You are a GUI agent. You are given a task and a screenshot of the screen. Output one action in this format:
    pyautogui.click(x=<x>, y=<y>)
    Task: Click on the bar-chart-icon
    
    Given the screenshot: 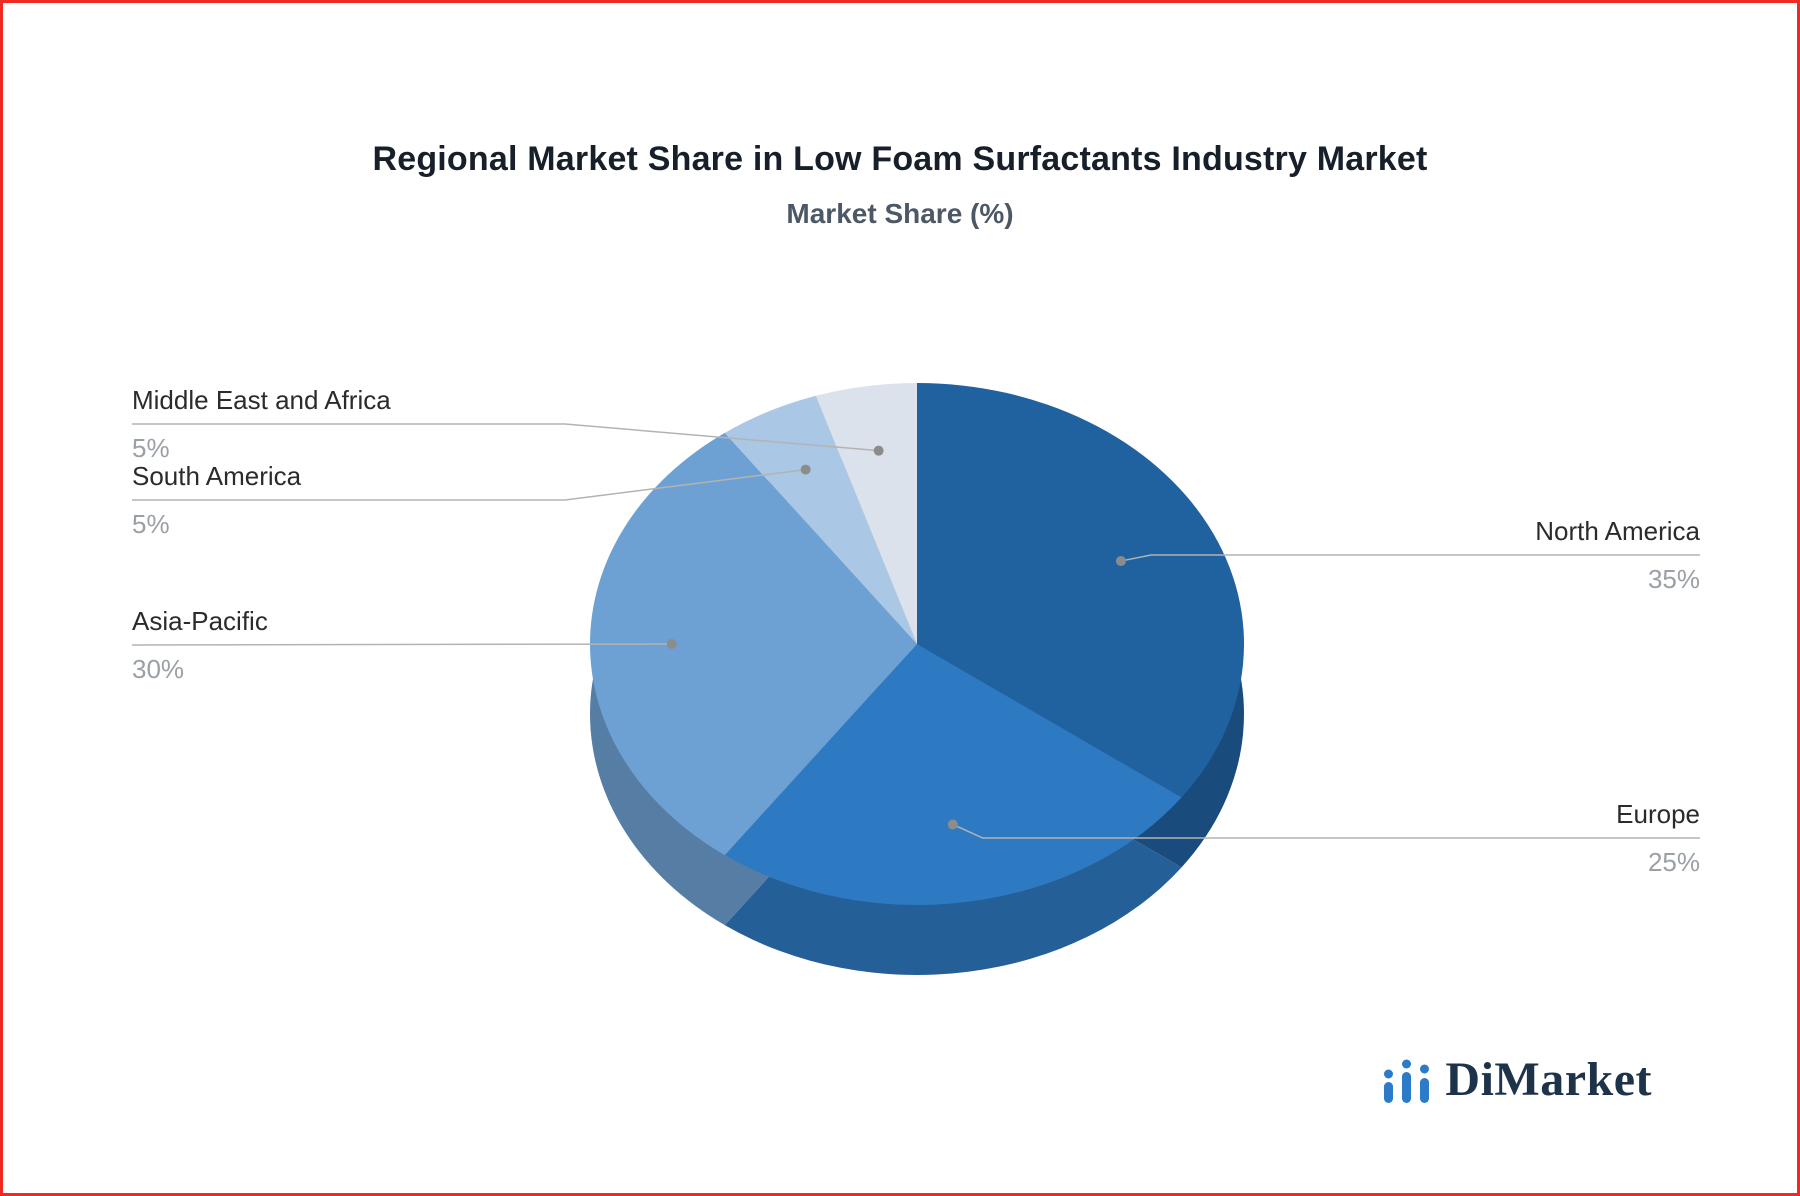 What is the action you would take?
    pyautogui.click(x=1407, y=1081)
    